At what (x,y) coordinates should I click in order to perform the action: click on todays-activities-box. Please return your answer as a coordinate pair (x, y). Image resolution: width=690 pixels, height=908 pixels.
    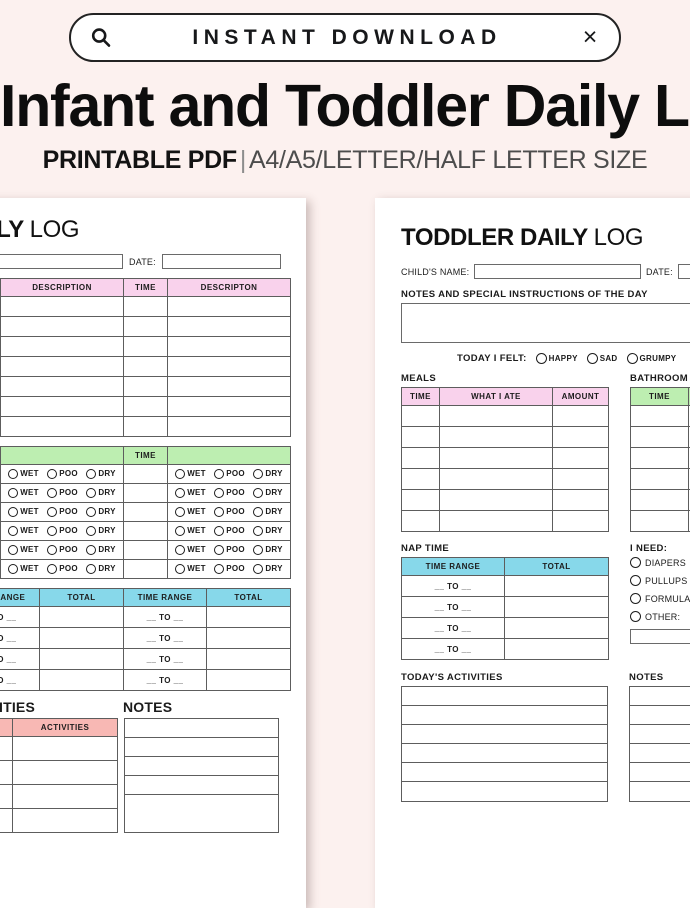
    Looking at the image, I should click on (504, 744).